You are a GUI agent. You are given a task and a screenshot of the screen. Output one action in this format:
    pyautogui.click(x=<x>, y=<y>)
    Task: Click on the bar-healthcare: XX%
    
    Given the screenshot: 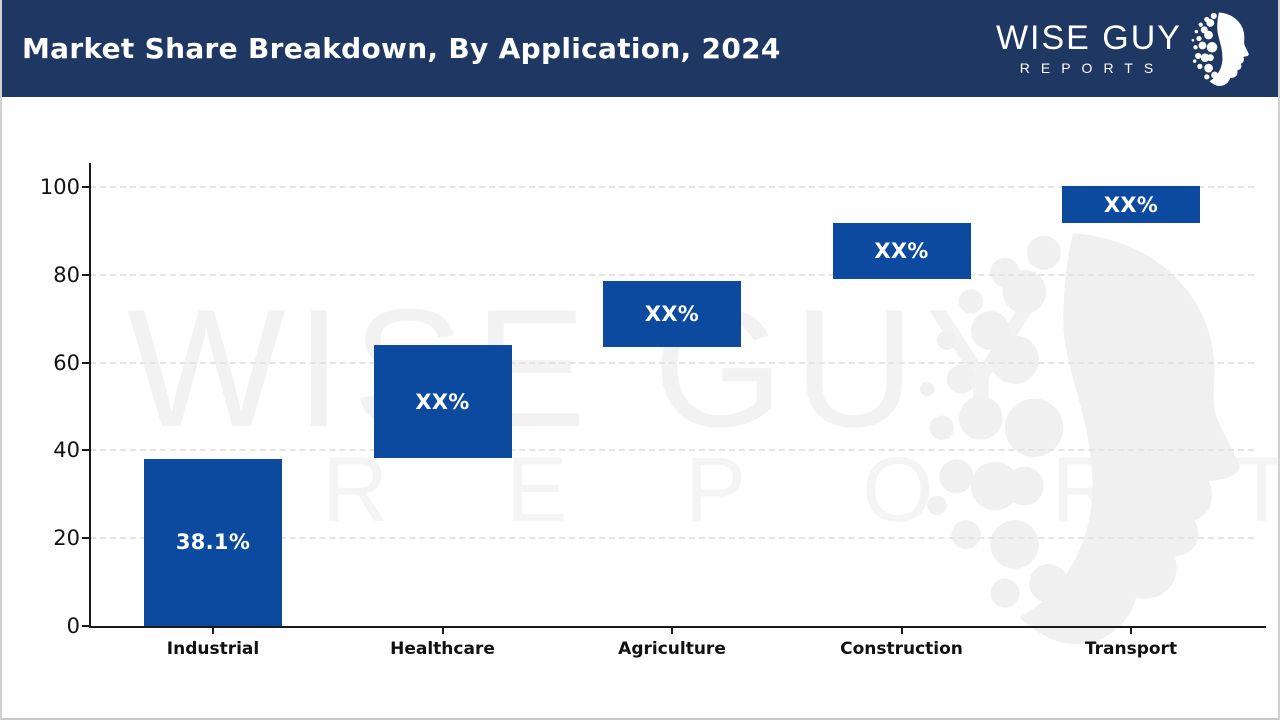 What is the action you would take?
    pyautogui.click(x=442, y=402)
    